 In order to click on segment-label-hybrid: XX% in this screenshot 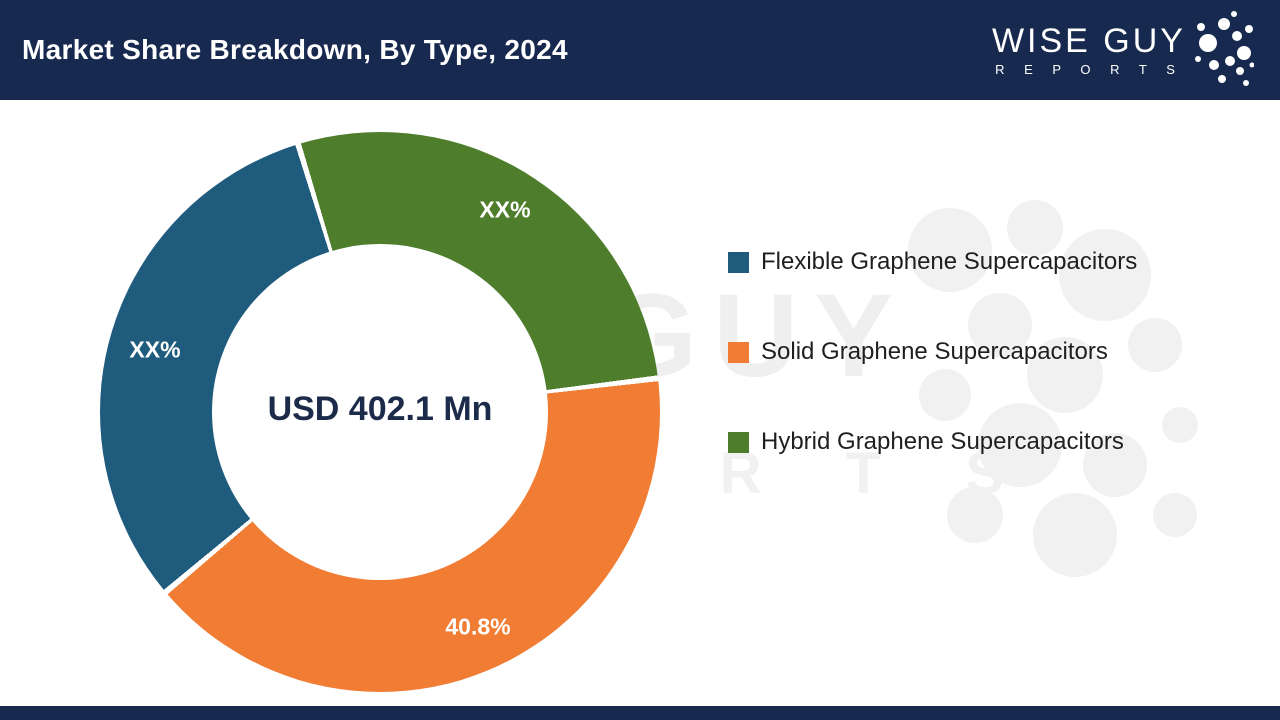, I will do `click(505, 209)`.